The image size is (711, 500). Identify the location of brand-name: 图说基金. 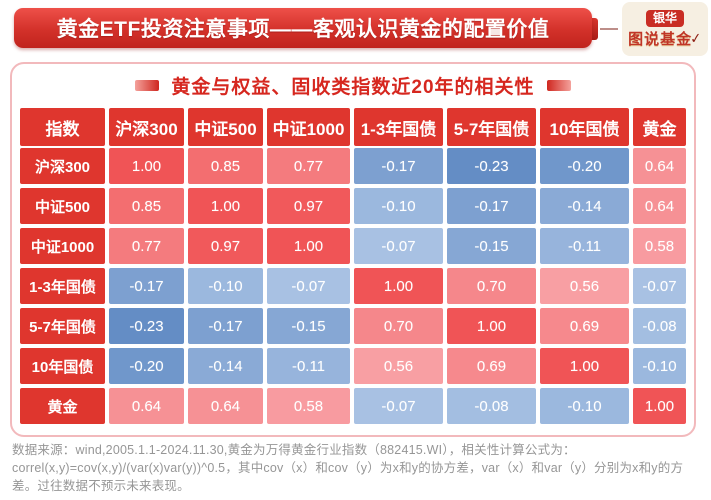
(660, 39).